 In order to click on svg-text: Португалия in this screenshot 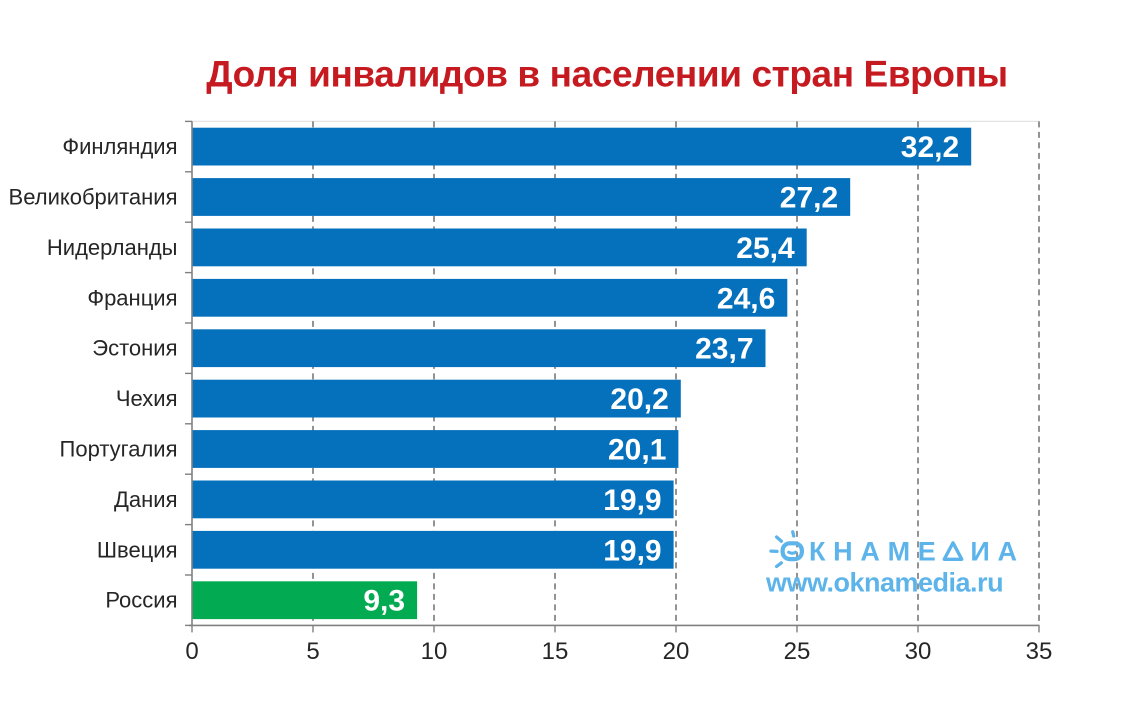, I will do `click(119, 449)`.